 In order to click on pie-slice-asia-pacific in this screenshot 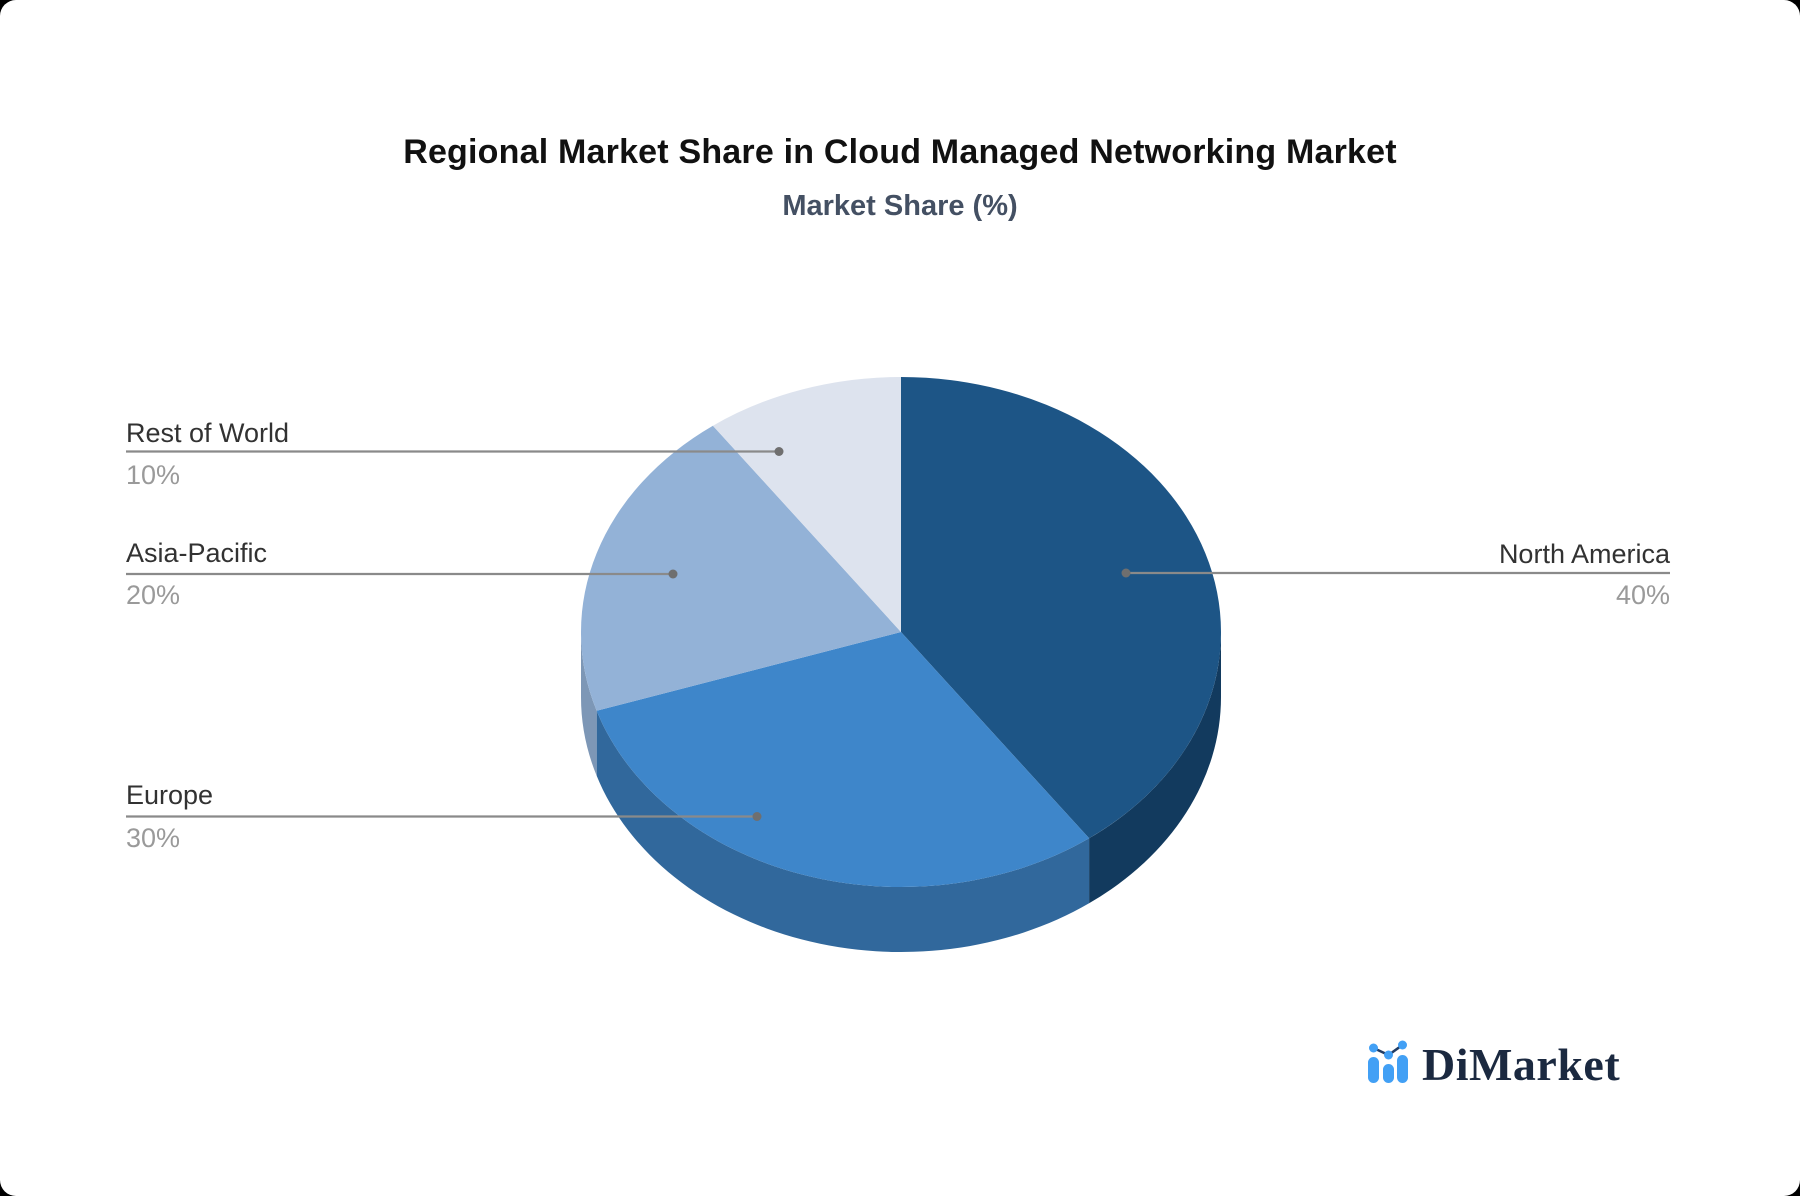, I will do `click(741, 568)`.